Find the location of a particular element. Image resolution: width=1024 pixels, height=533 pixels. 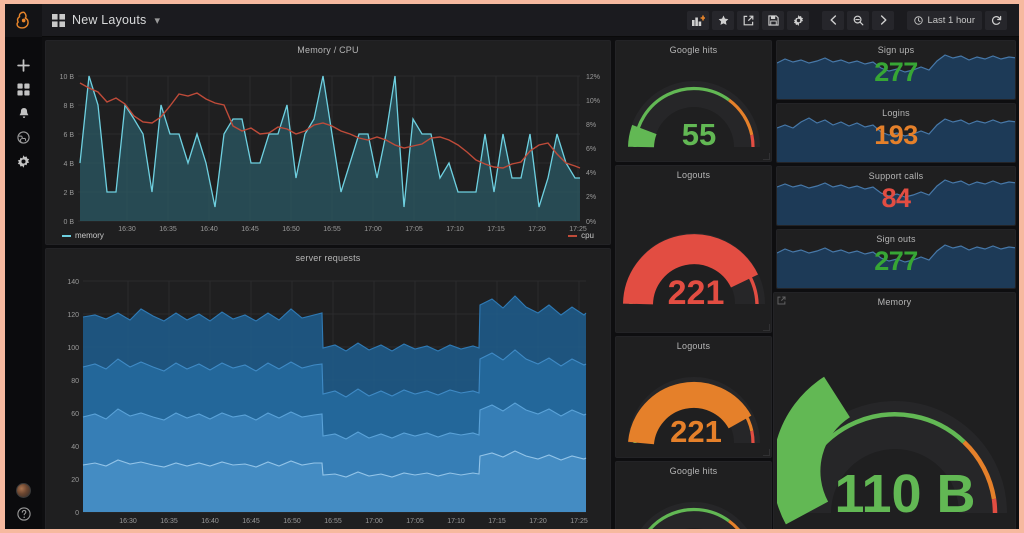

stat-value: 277 is located at coordinates (896, 260).